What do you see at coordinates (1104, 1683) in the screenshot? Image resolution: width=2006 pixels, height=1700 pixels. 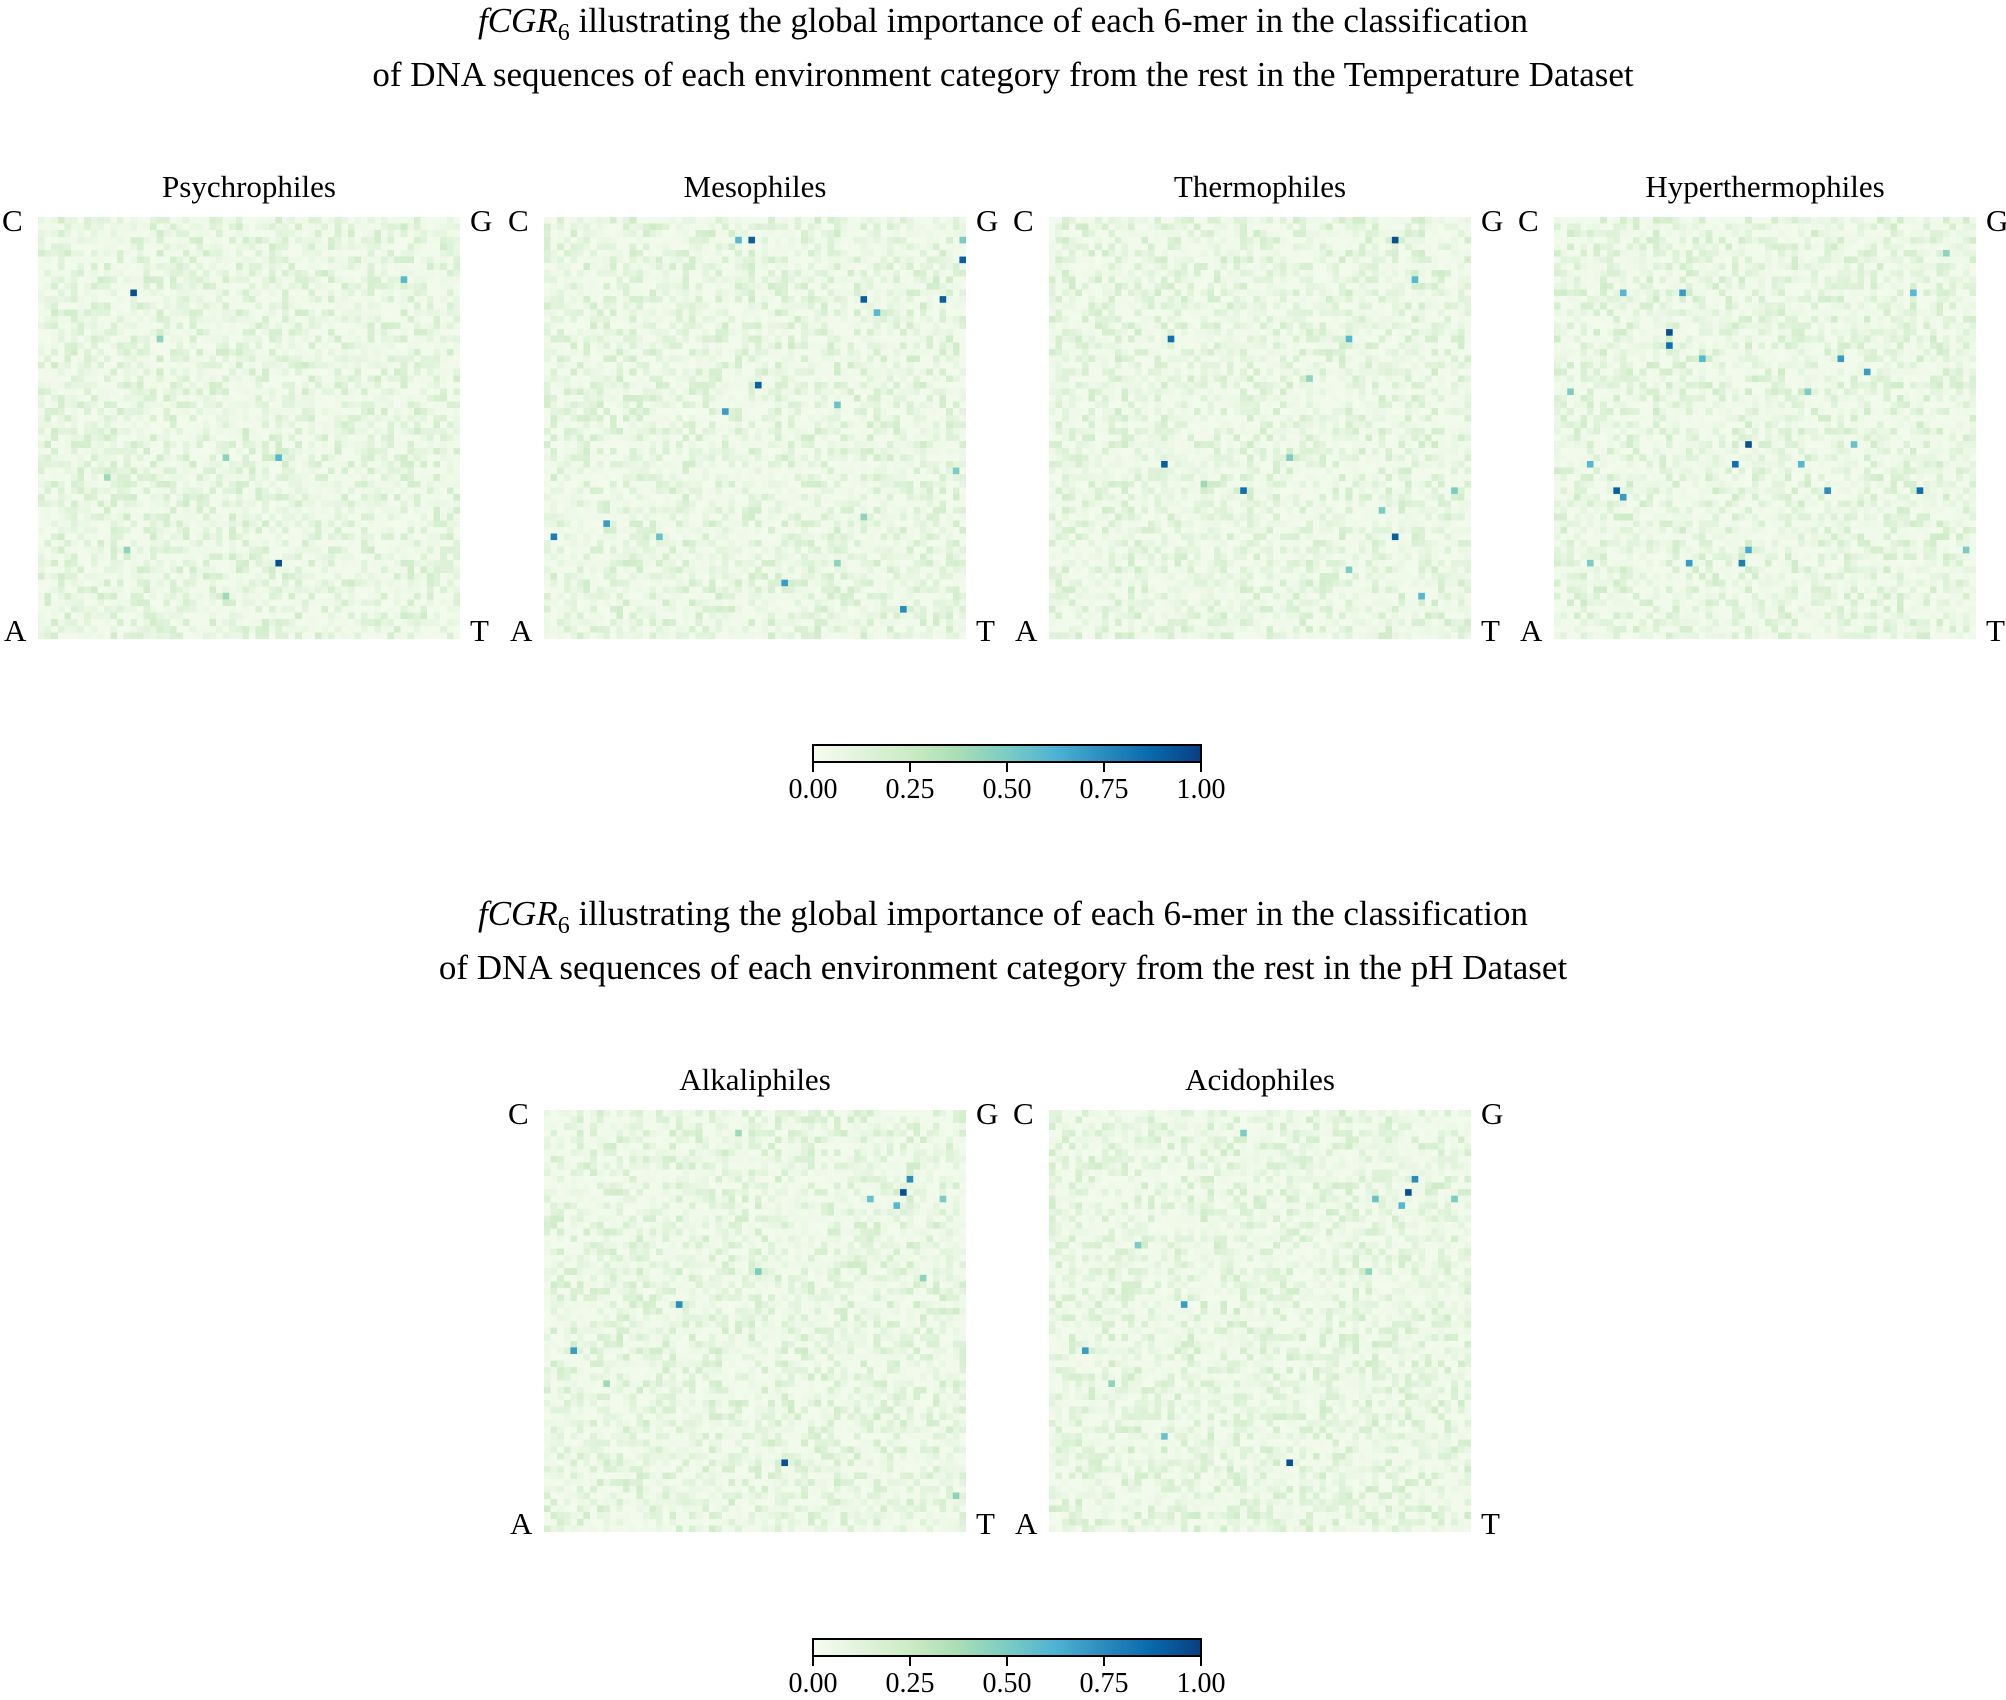 I see `colorbar-tick-label: 0.75` at bounding box center [1104, 1683].